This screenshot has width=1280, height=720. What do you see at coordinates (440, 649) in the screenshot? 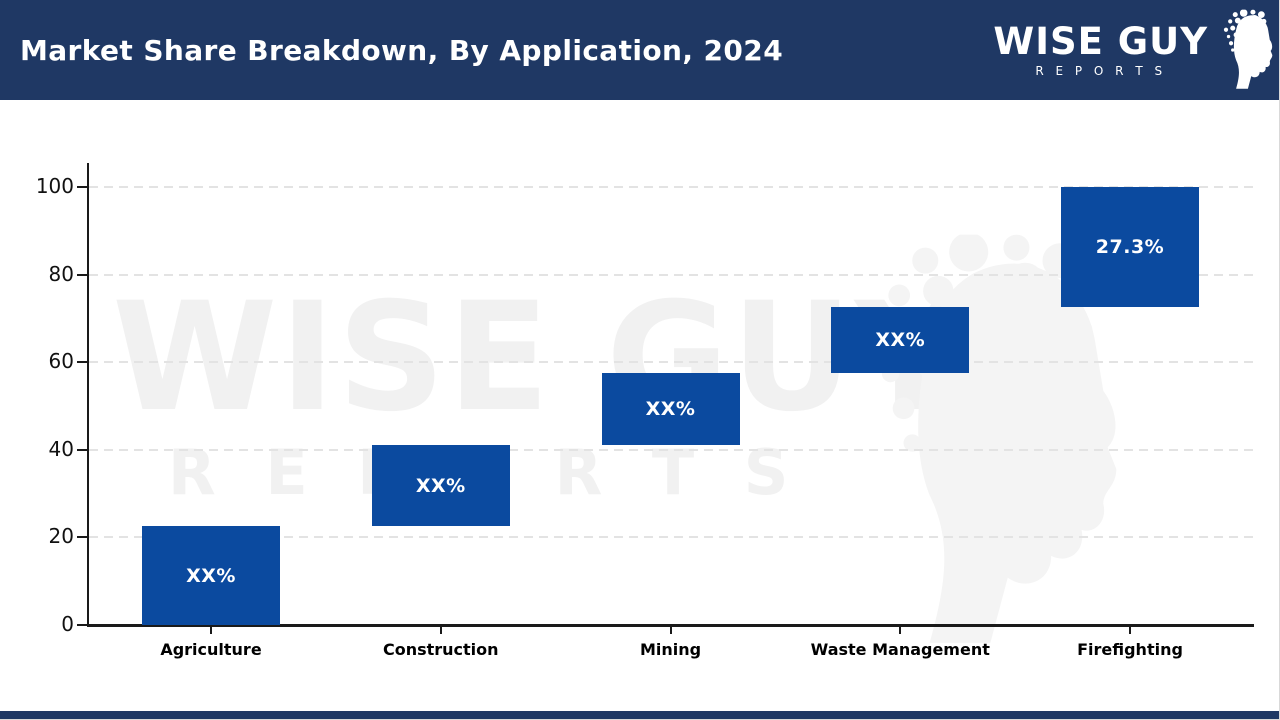
I see `x-tick-label: Construction` at bounding box center [440, 649].